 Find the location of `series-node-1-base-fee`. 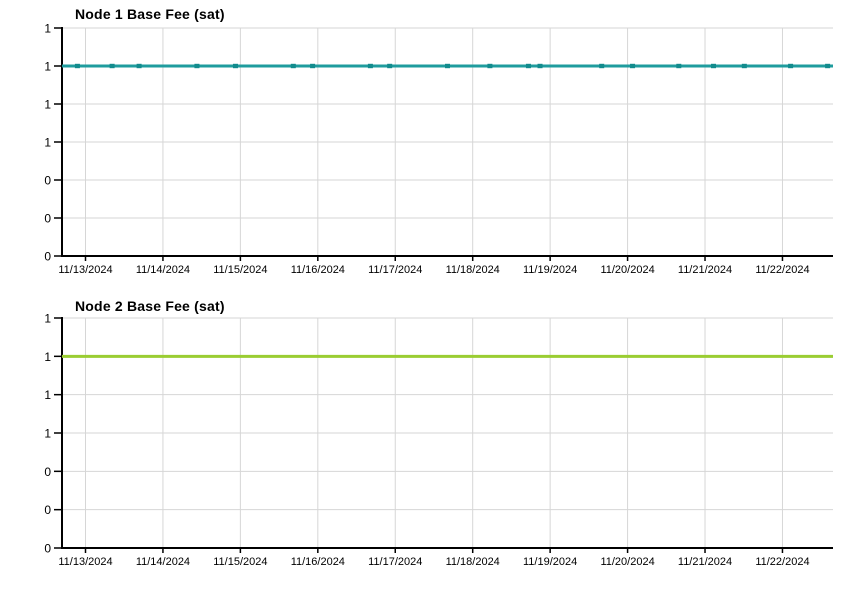

series-node-1-base-fee is located at coordinates (447, 66).